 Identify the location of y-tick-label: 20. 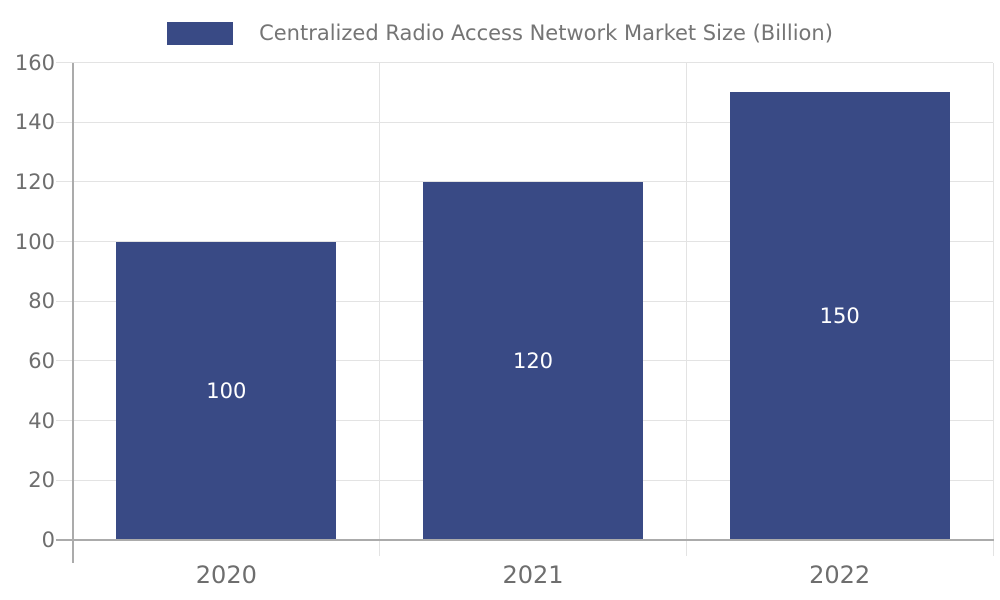
(41, 480).